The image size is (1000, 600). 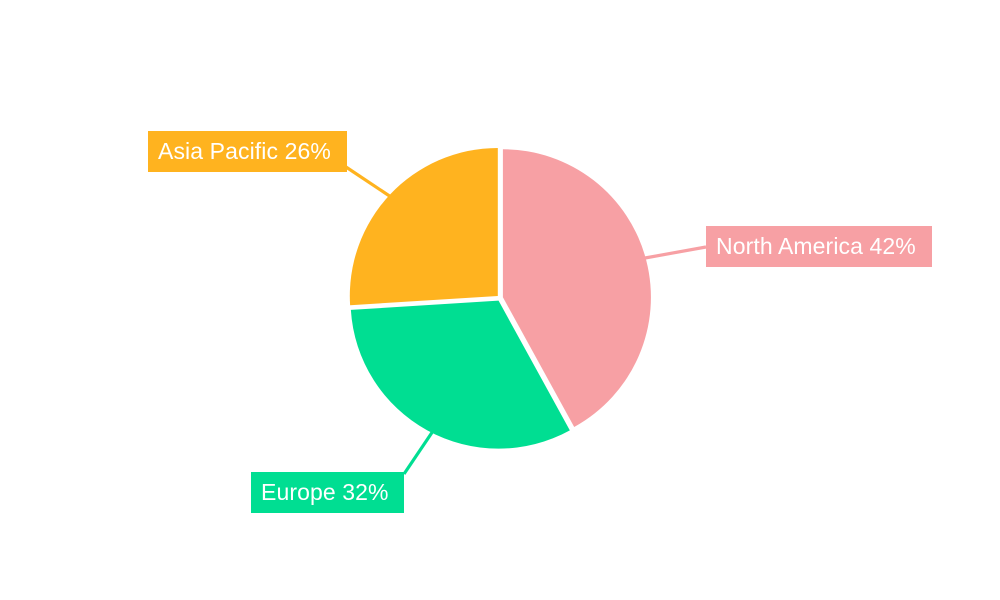 What do you see at coordinates (370, 183) in the screenshot?
I see `leader-line-asia-pacific` at bounding box center [370, 183].